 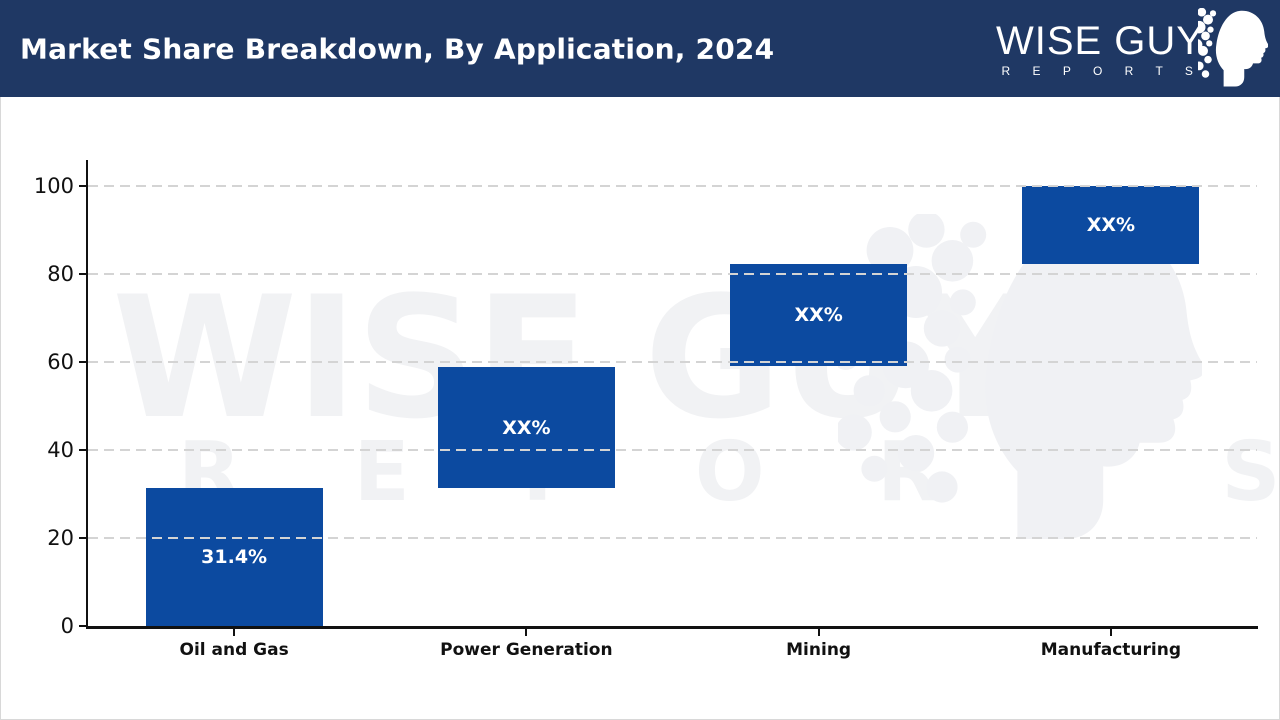 What do you see at coordinates (526, 632) in the screenshot?
I see `x-axis-tick-power-generation` at bounding box center [526, 632].